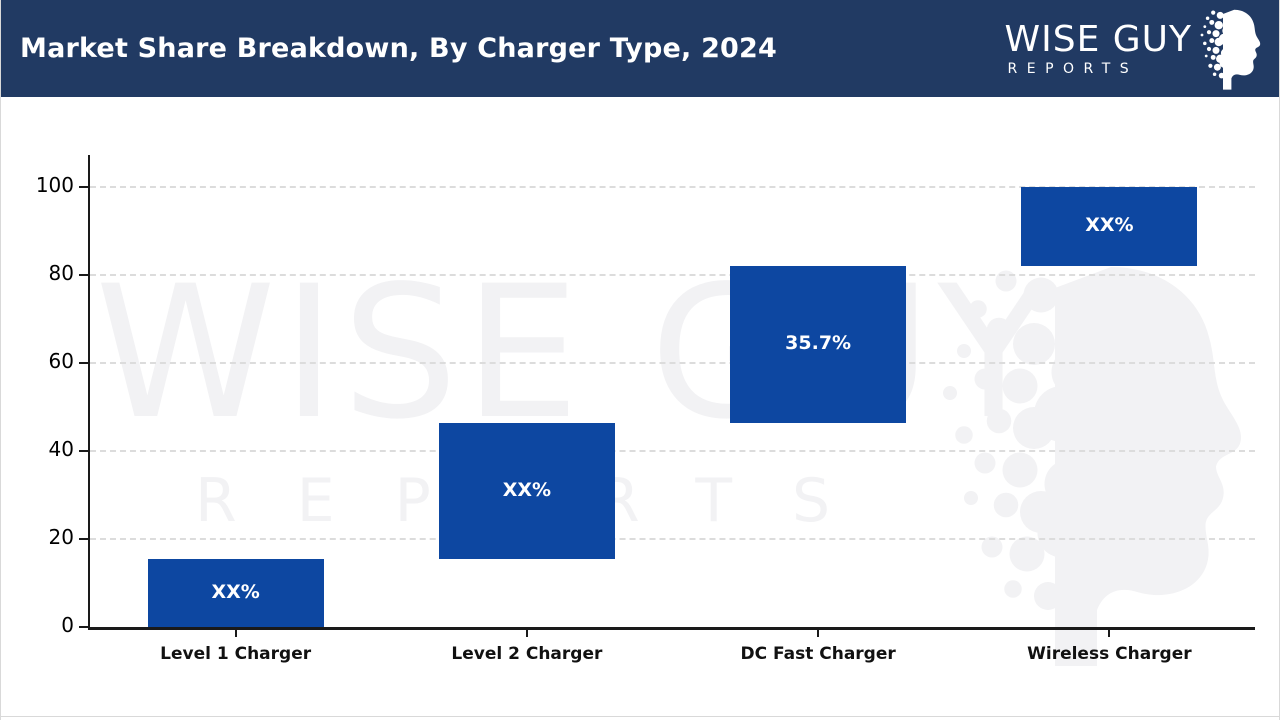  Describe the element at coordinates (54, 185) in the screenshot. I see `y-tick-label: 100` at that location.